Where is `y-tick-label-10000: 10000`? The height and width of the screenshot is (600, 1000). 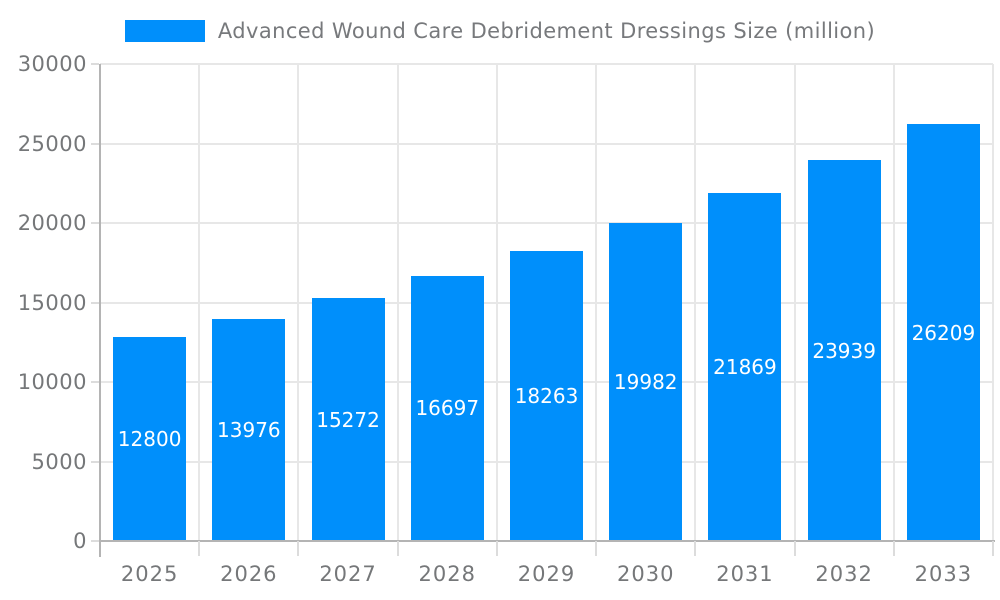
y-tick-label-10000: 10000 is located at coordinates (52, 382).